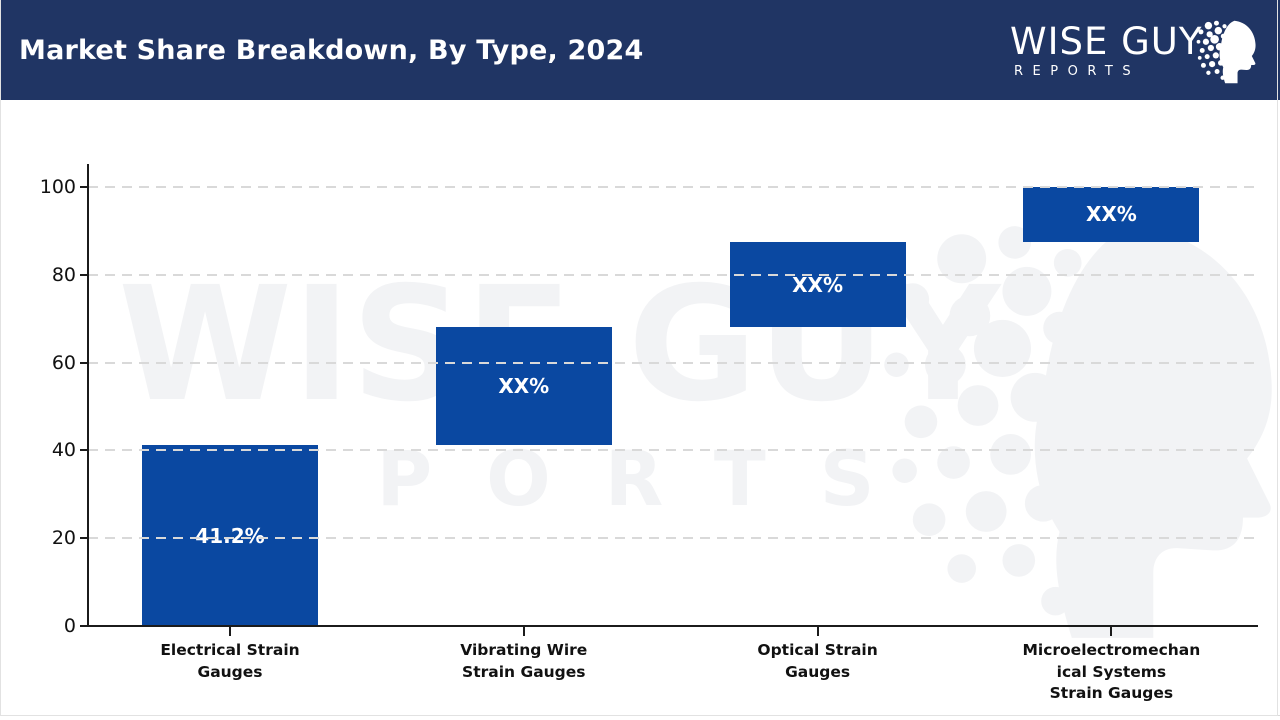 This screenshot has height=720, width=1280. I want to click on brand-logo: WISE GUY REPORTS, so click(1138, 51).